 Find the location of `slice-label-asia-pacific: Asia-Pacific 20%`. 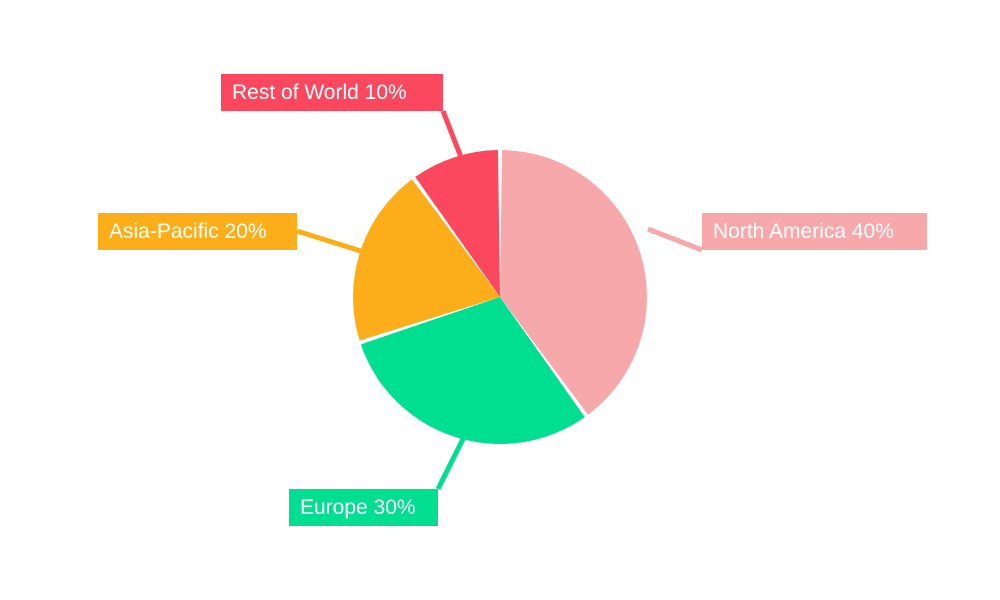

slice-label-asia-pacific: Asia-Pacific 20% is located at coordinates (197, 231).